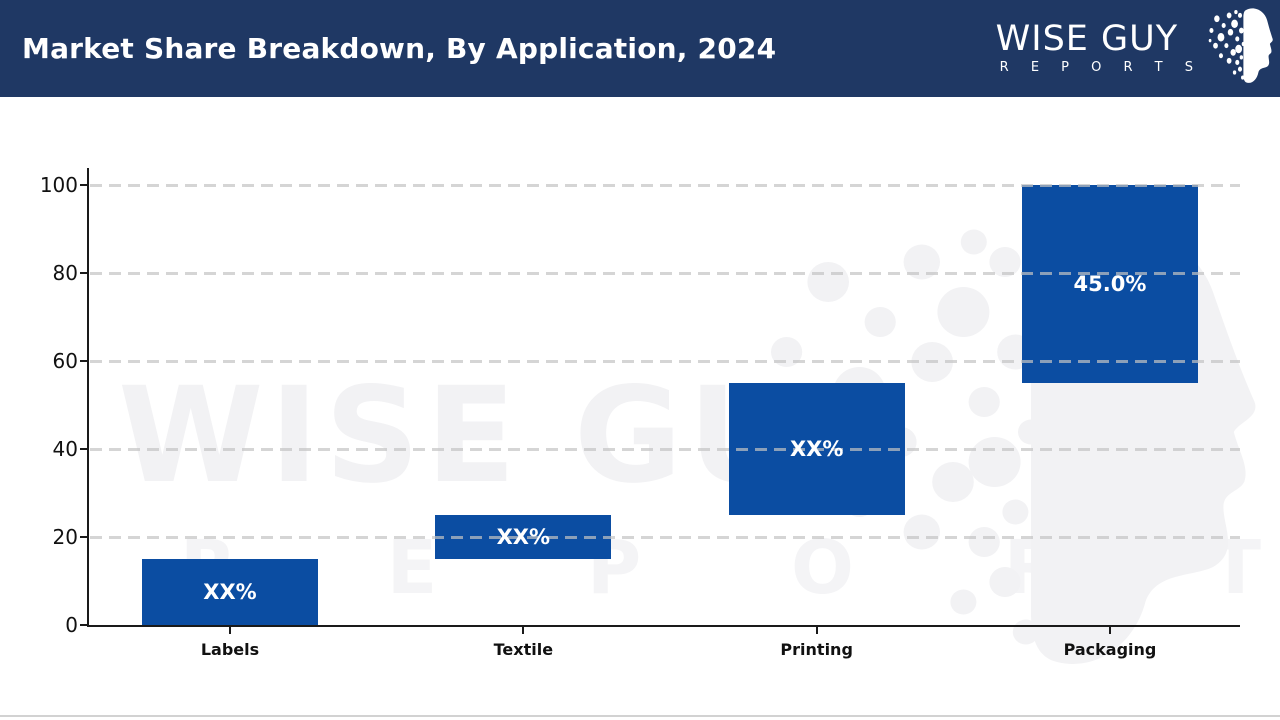  What do you see at coordinates (1110, 649) in the screenshot?
I see `category-label: Packaging` at bounding box center [1110, 649].